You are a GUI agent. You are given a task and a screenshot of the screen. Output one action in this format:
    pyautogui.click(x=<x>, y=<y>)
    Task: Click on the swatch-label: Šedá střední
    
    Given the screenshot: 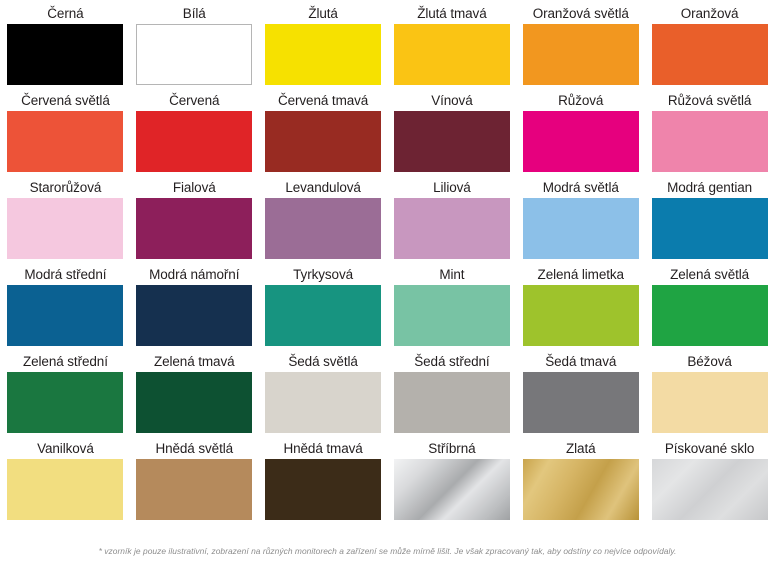 What is the action you would take?
    pyautogui.click(x=452, y=361)
    